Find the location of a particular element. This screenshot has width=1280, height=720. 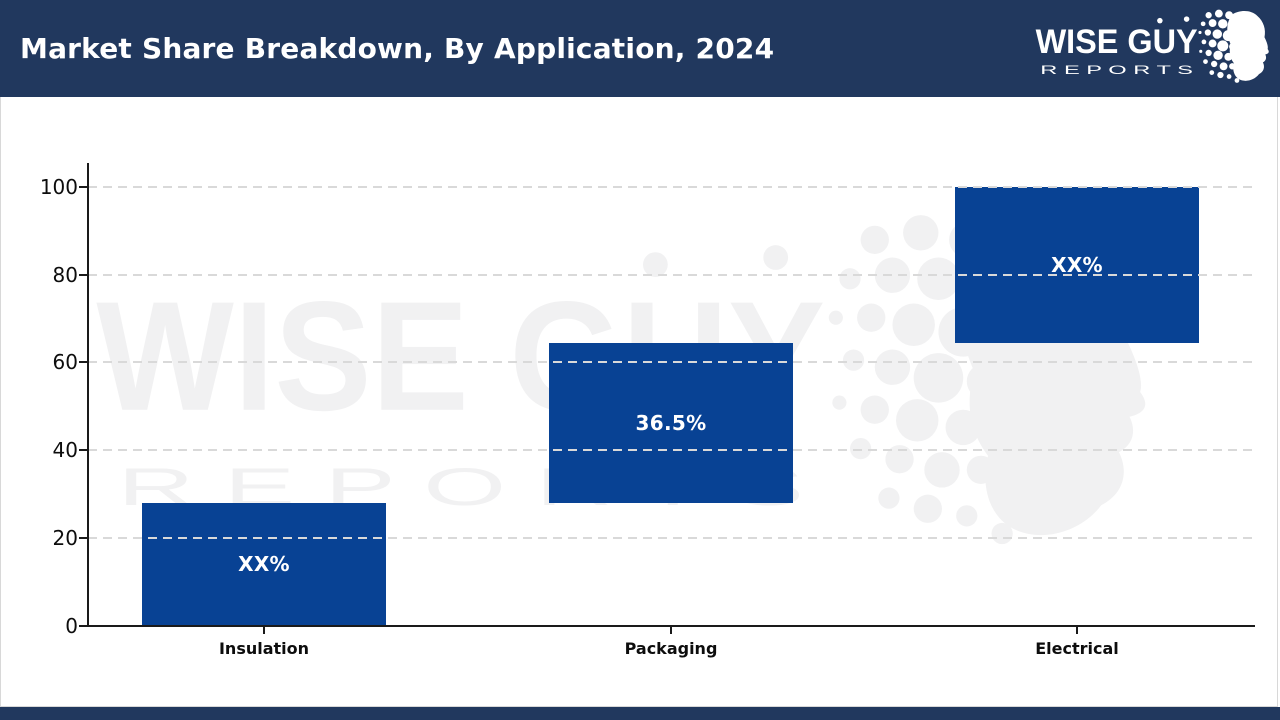

footer-bar is located at coordinates (640, 713).